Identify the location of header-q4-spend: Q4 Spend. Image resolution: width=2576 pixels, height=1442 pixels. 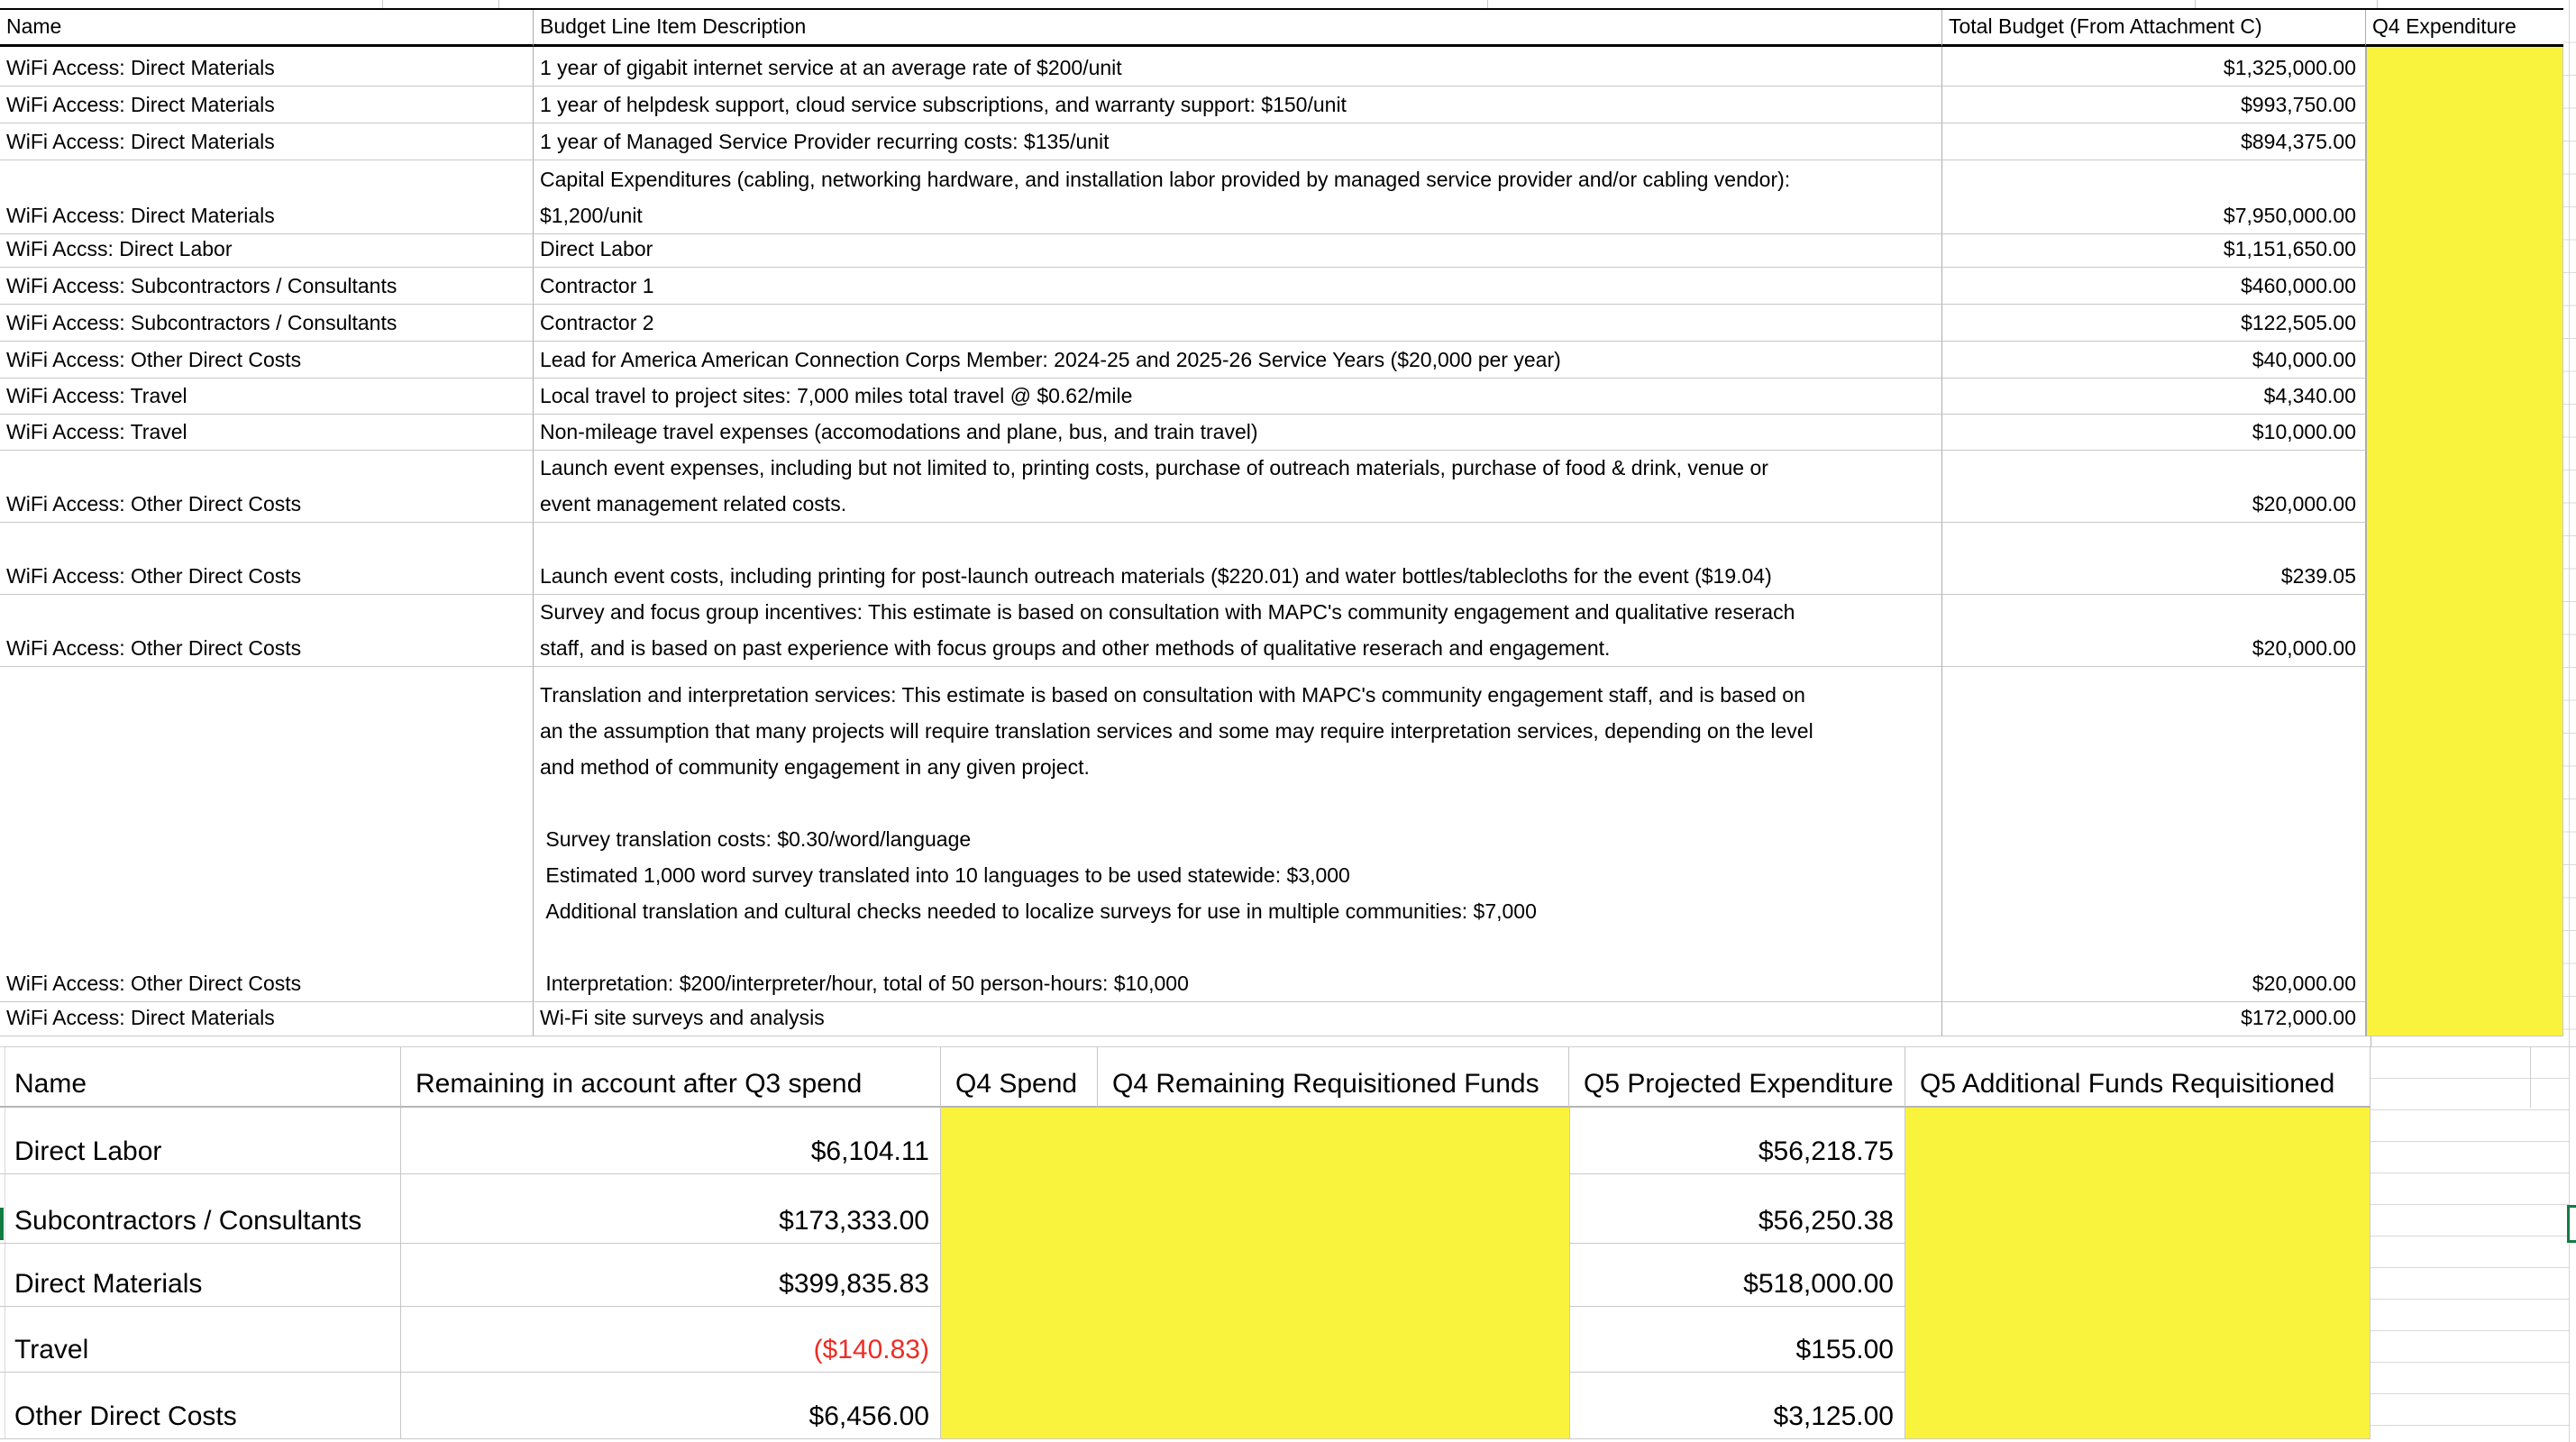
(1020, 1077).